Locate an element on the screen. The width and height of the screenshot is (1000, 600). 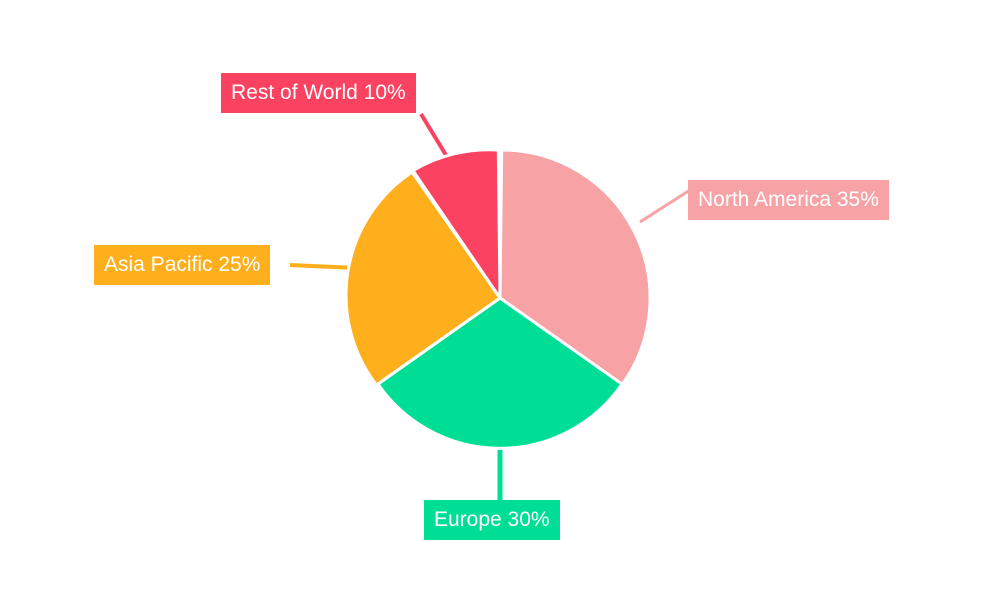
pie-slice-europe is located at coordinates (500, 373).